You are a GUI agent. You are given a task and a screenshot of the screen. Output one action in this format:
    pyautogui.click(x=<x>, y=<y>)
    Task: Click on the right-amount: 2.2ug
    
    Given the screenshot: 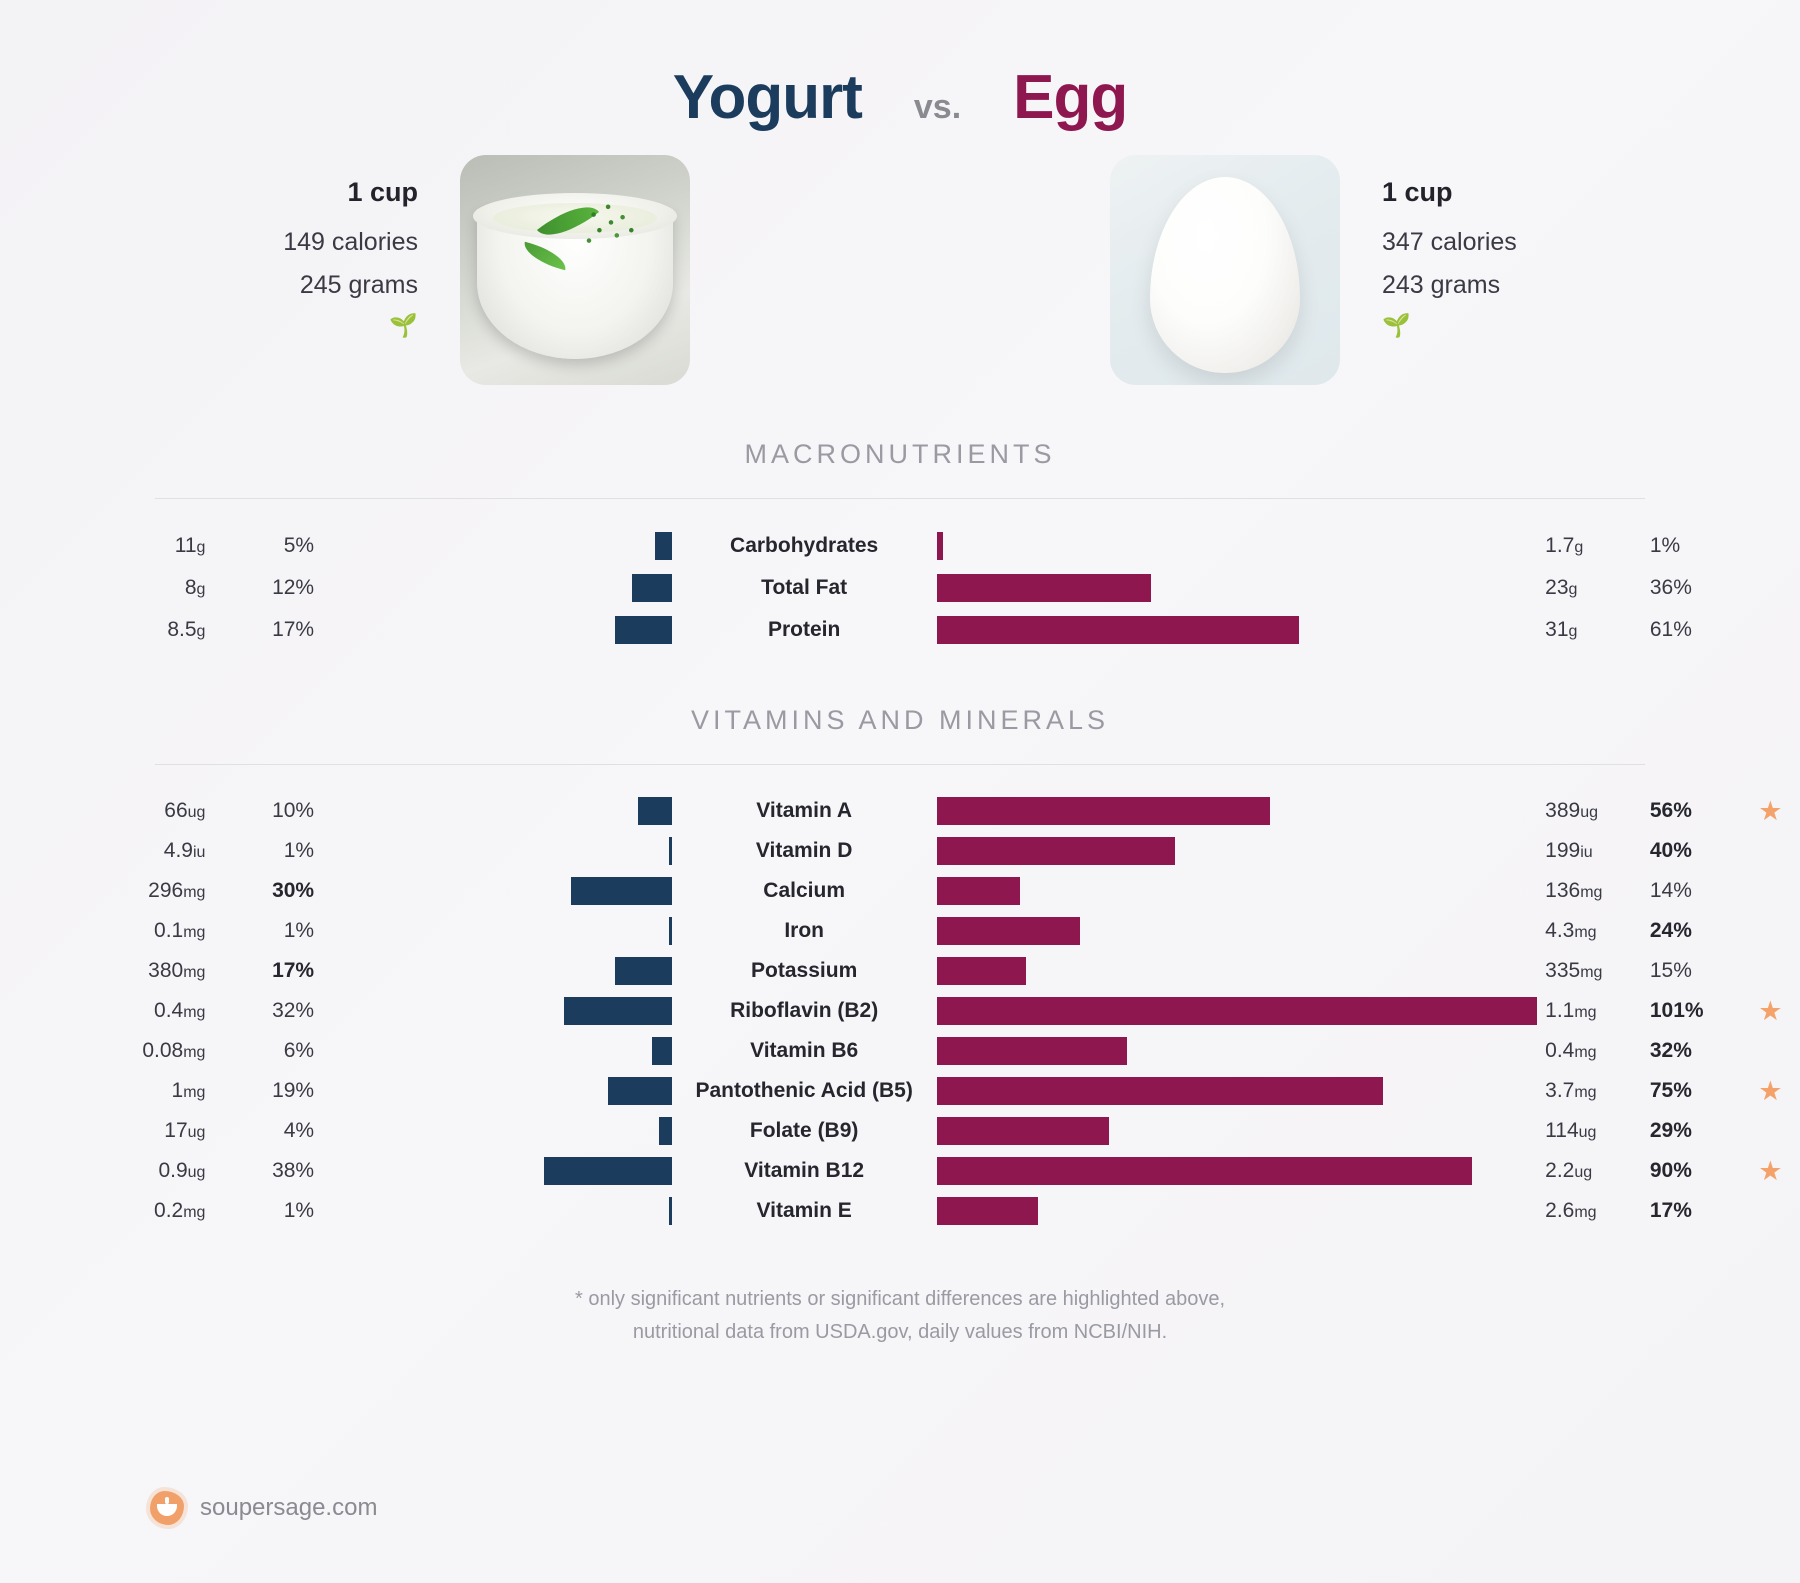 What is the action you would take?
    pyautogui.click(x=1569, y=1170)
    